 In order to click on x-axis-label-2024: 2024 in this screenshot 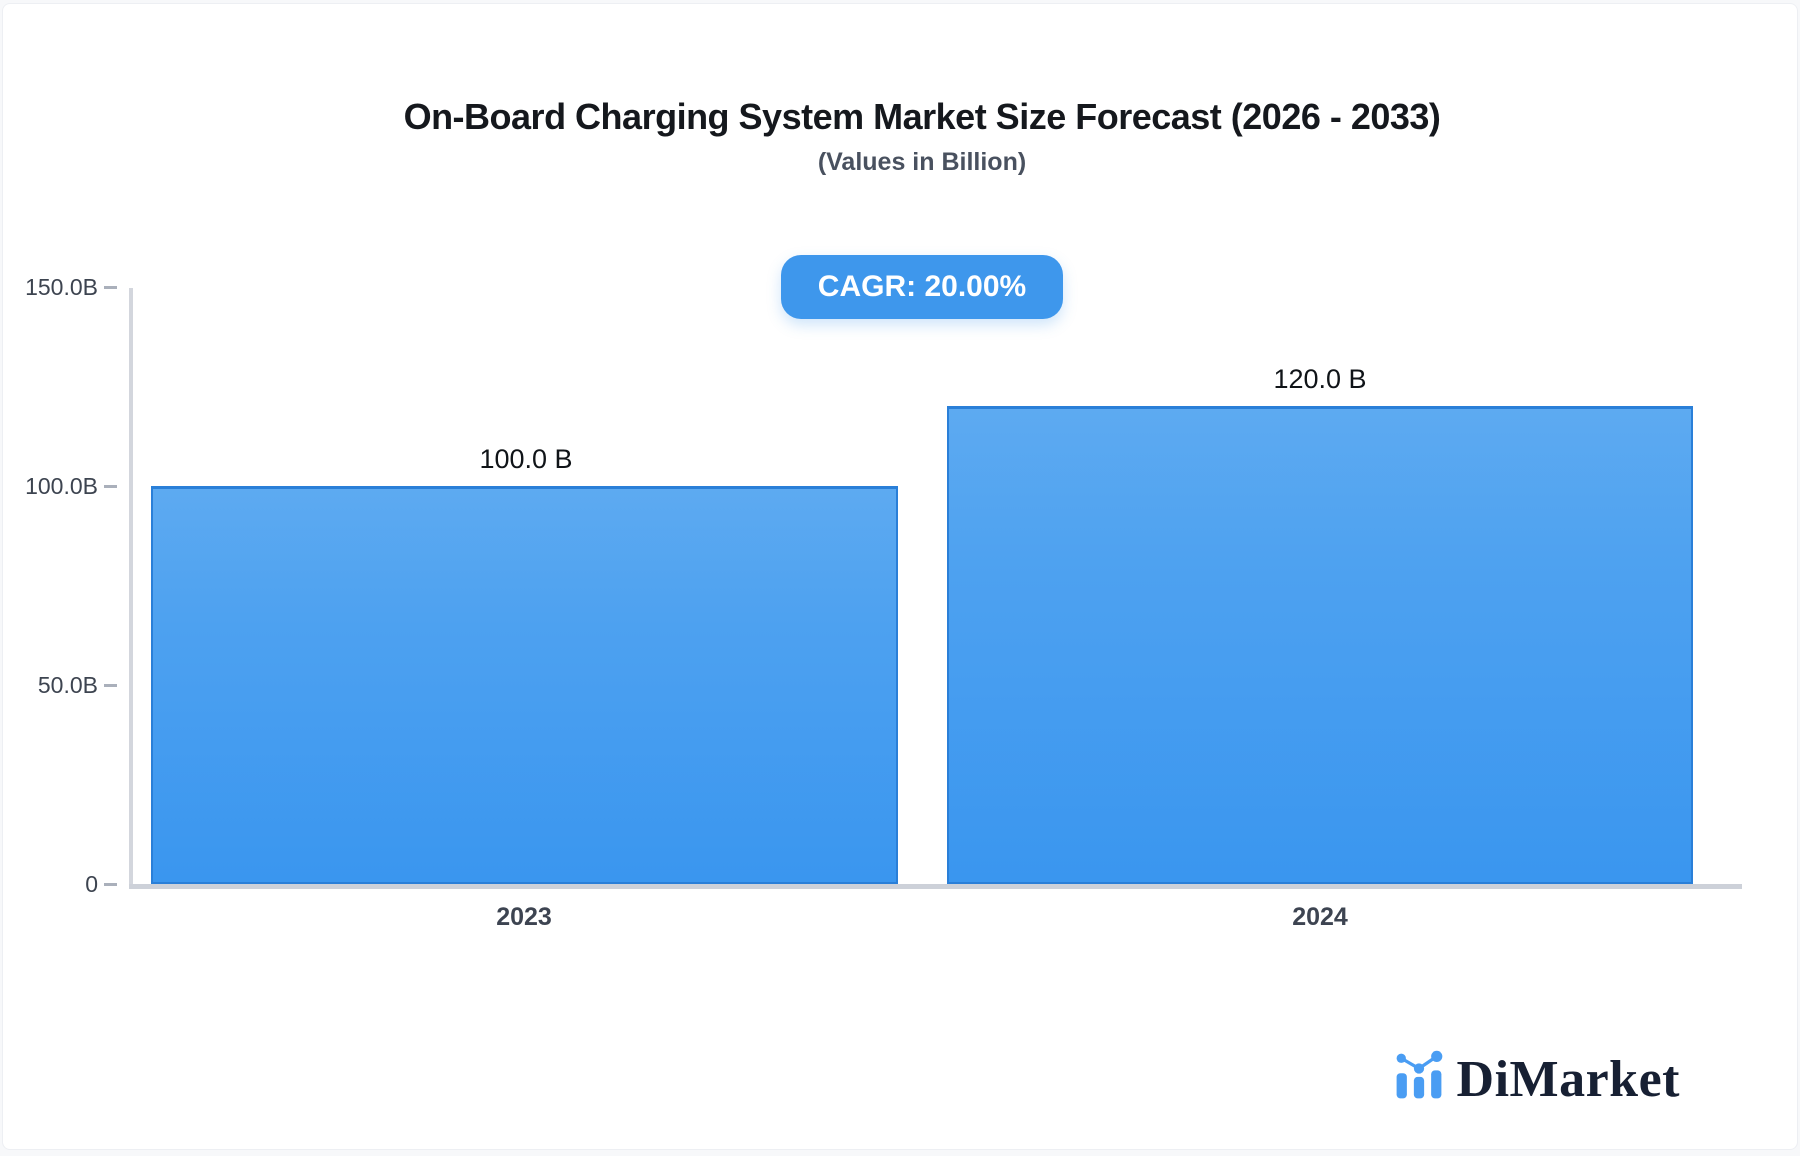, I will do `click(1320, 917)`.